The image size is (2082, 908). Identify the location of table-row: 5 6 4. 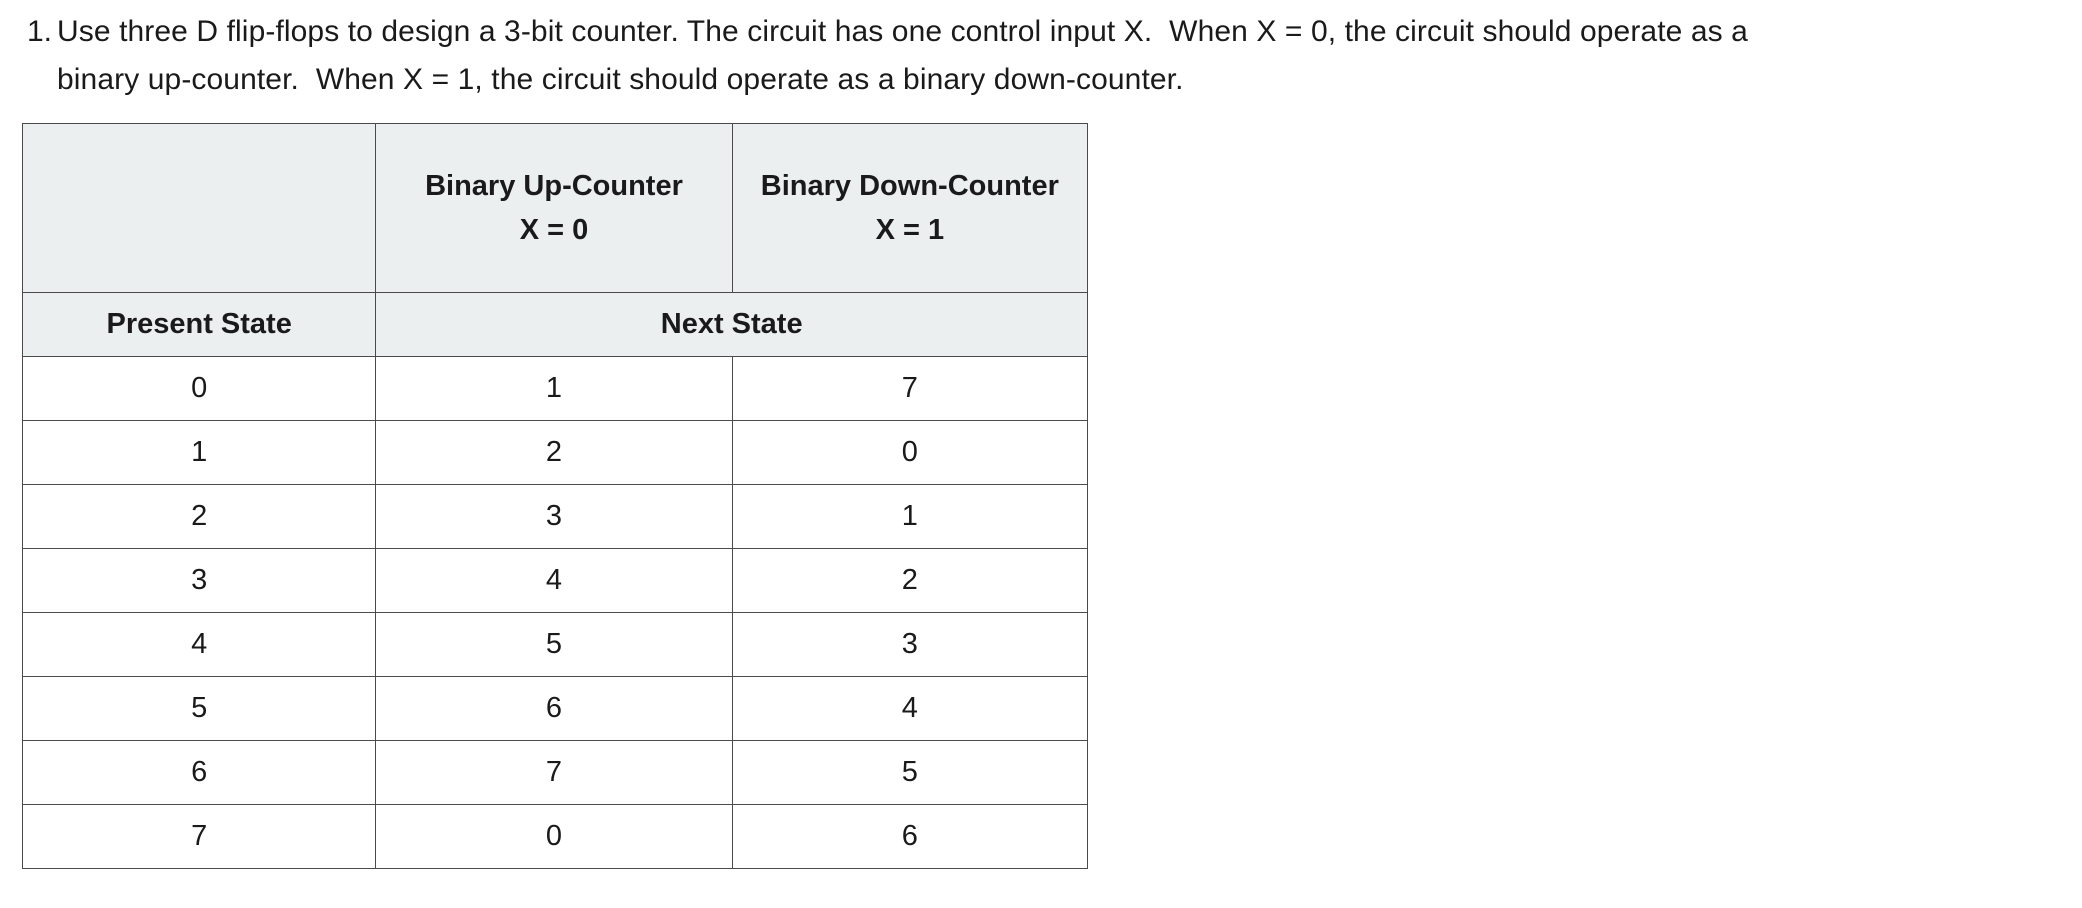
(555, 708).